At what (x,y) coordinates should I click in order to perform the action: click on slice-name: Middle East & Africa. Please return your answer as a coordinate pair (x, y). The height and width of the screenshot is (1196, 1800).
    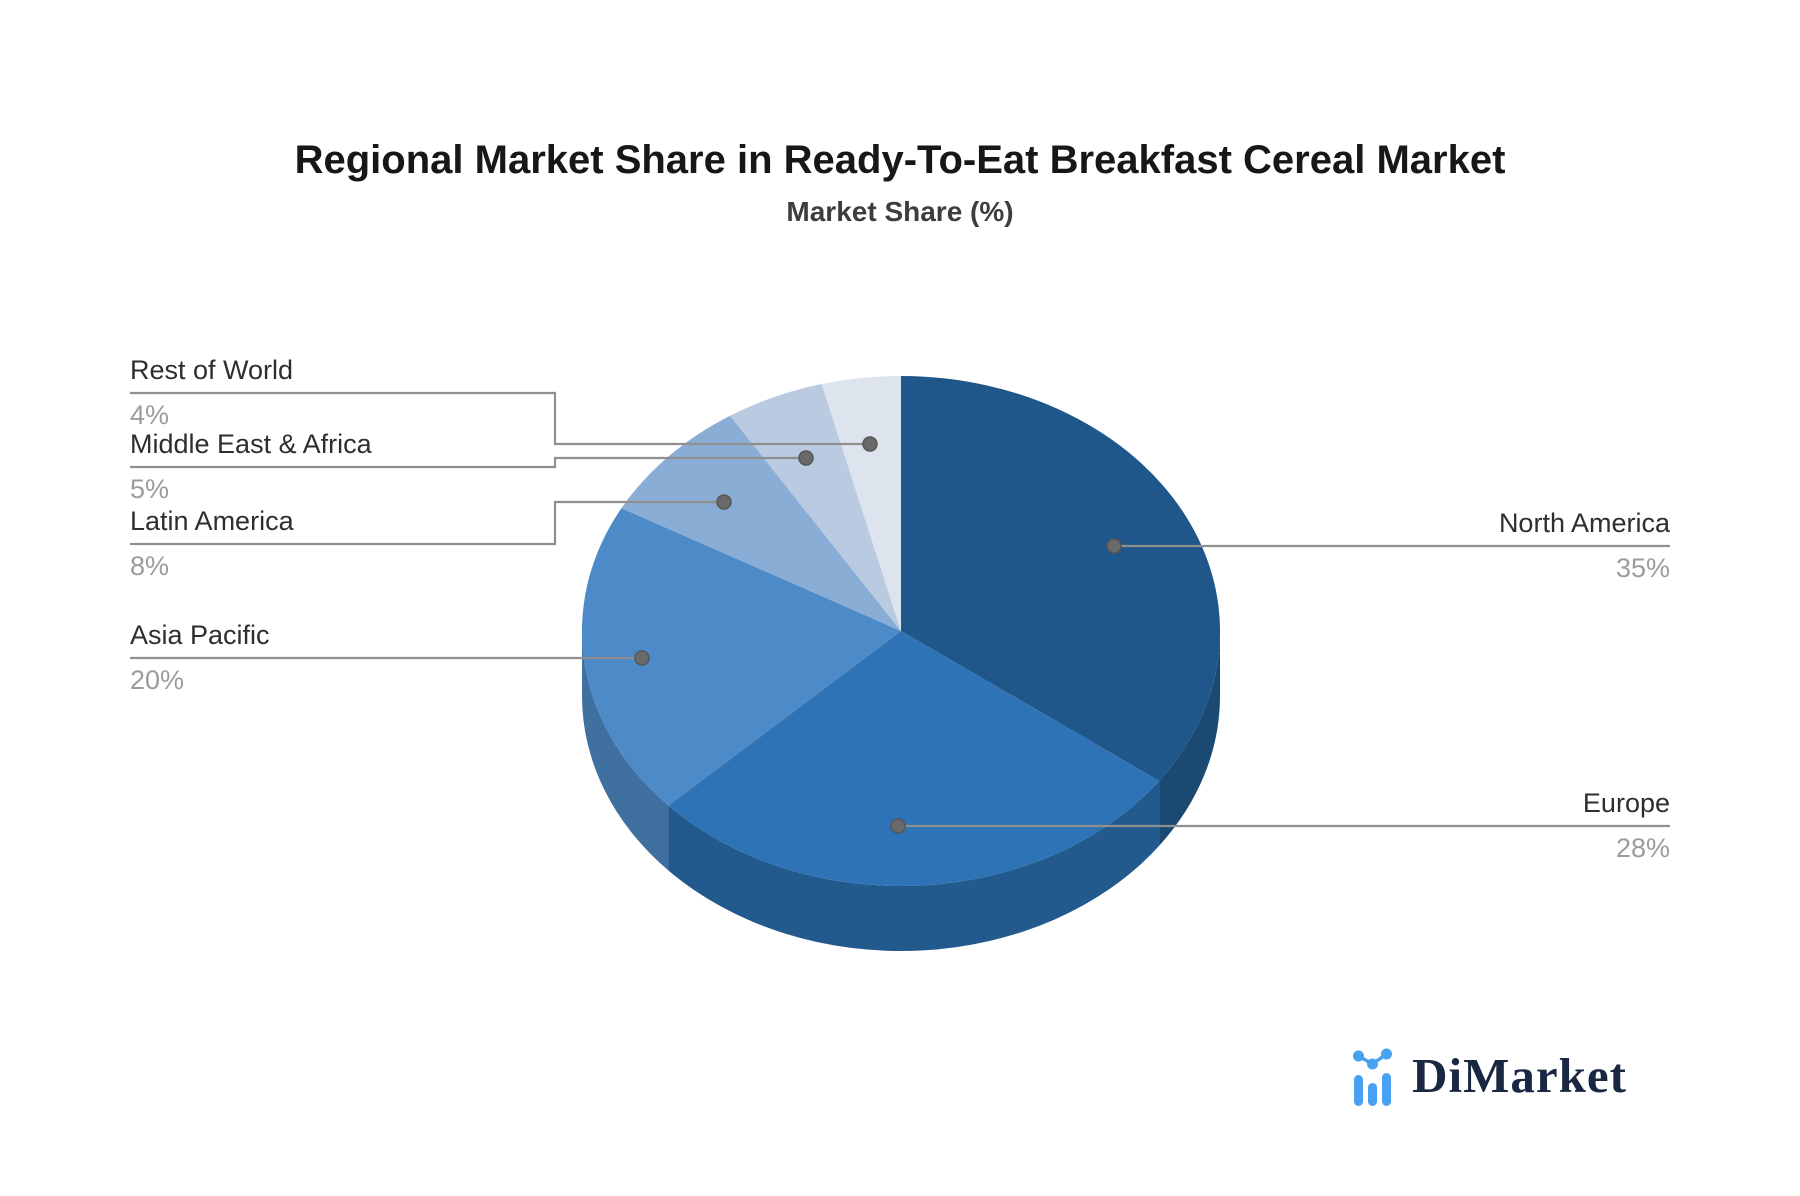
    Looking at the image, I should click on (251, 444).